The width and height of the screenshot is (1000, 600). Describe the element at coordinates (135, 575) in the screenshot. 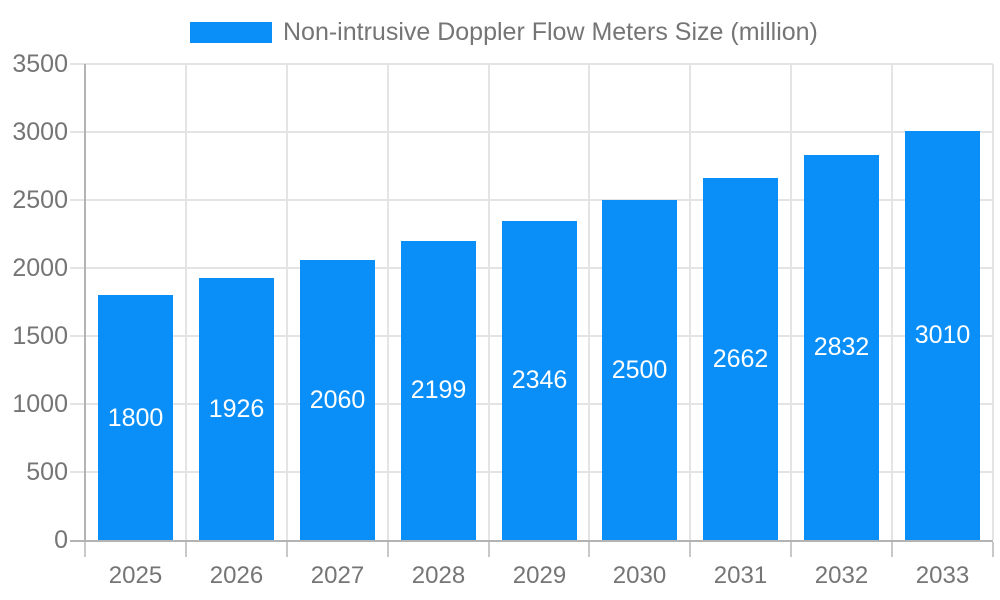

I see `x-category-label: 2025` at that location.